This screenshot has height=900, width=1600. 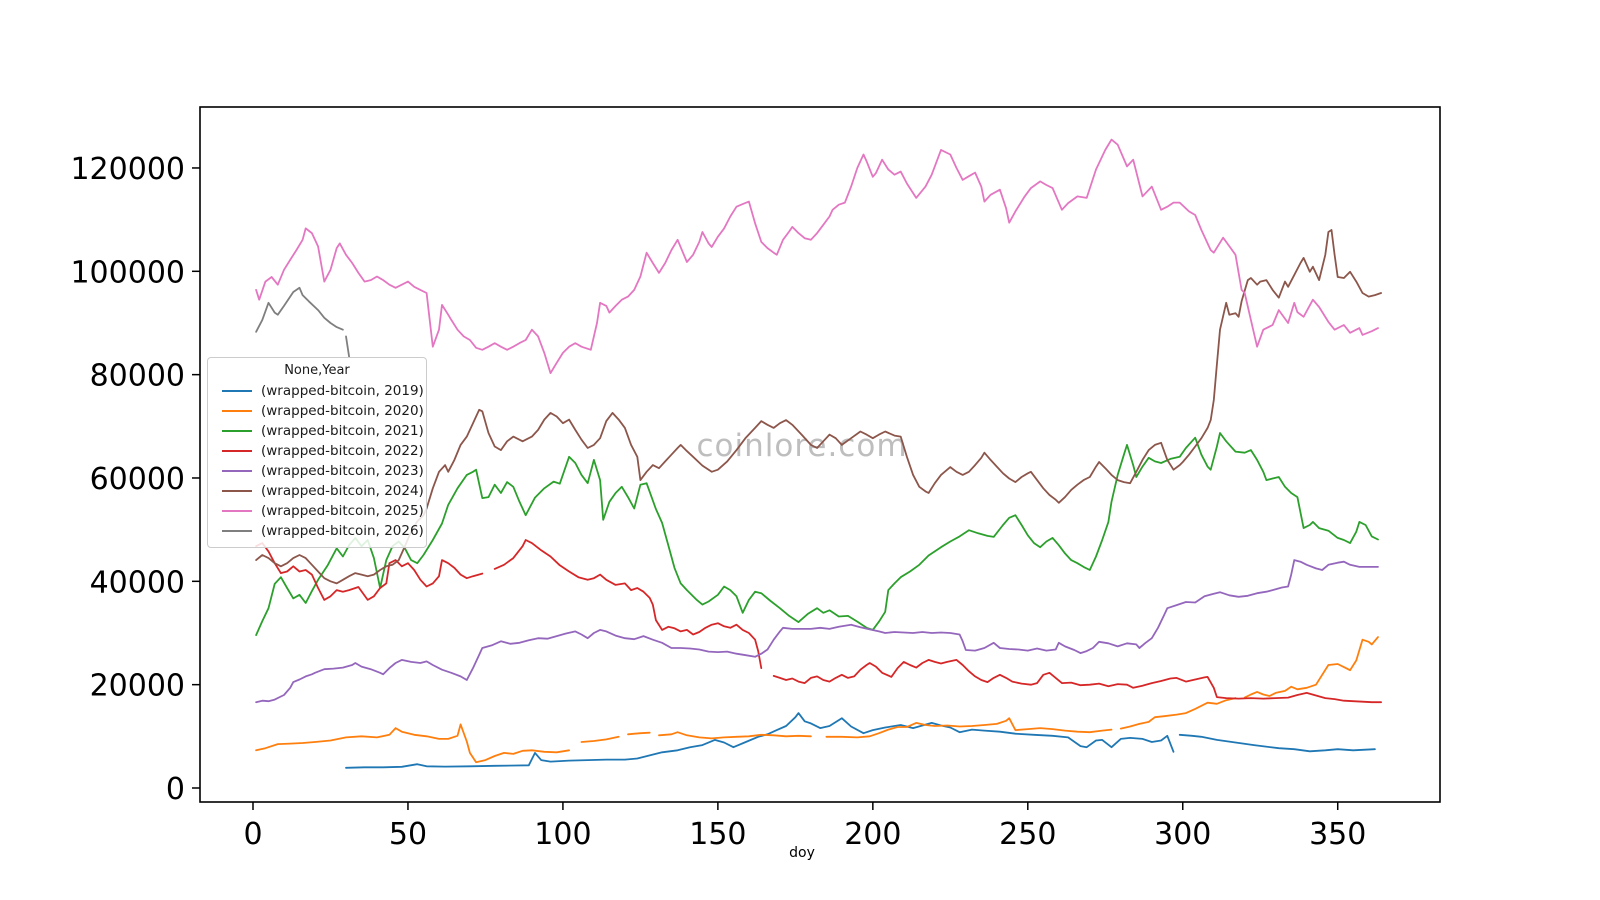 I want to click on x-tick-label: 0, so click(x=252, y=834).